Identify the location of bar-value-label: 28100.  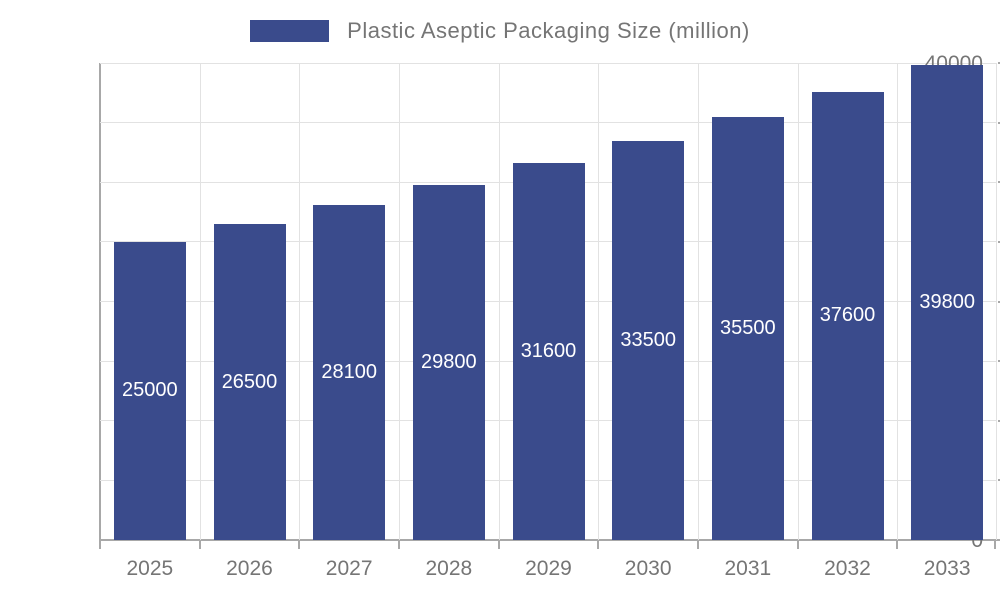
(349, 371).